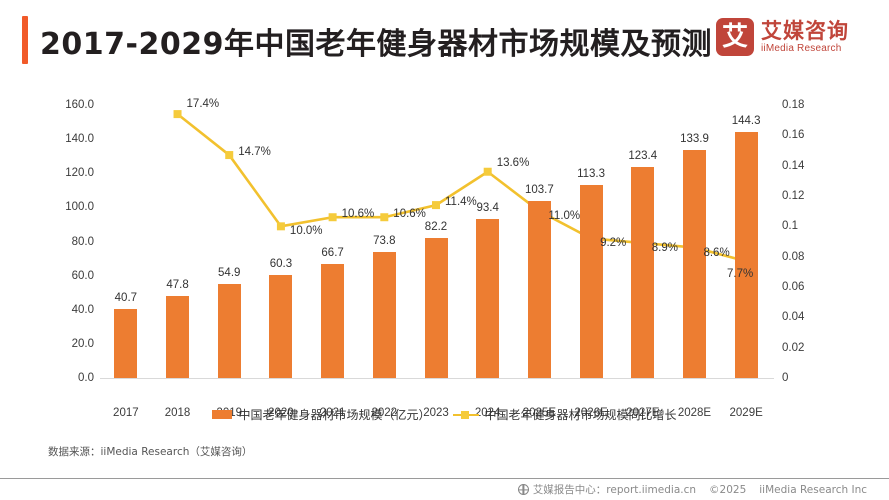 The image size is (889, 500). I want to click on bar-2022, so click(384, 315).